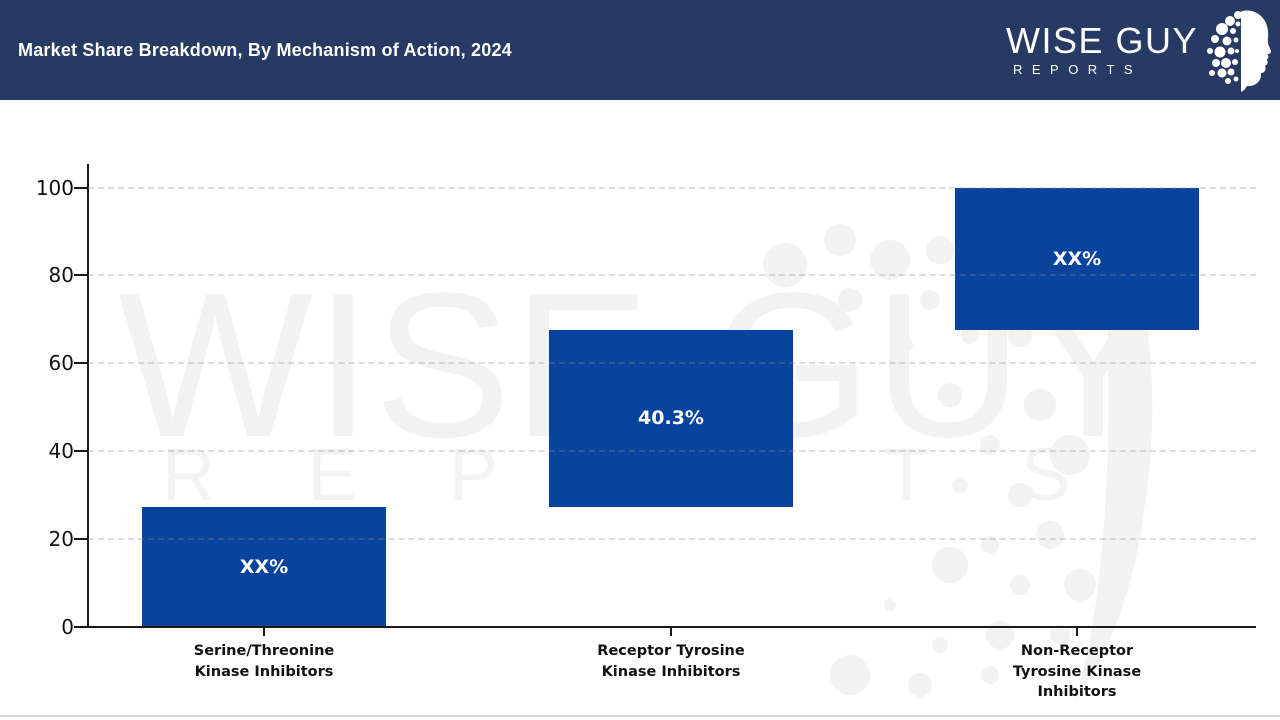  Describe the element at coordinates (61, 539) in the screenshot. I see `y-axis-label: 20` at that location.